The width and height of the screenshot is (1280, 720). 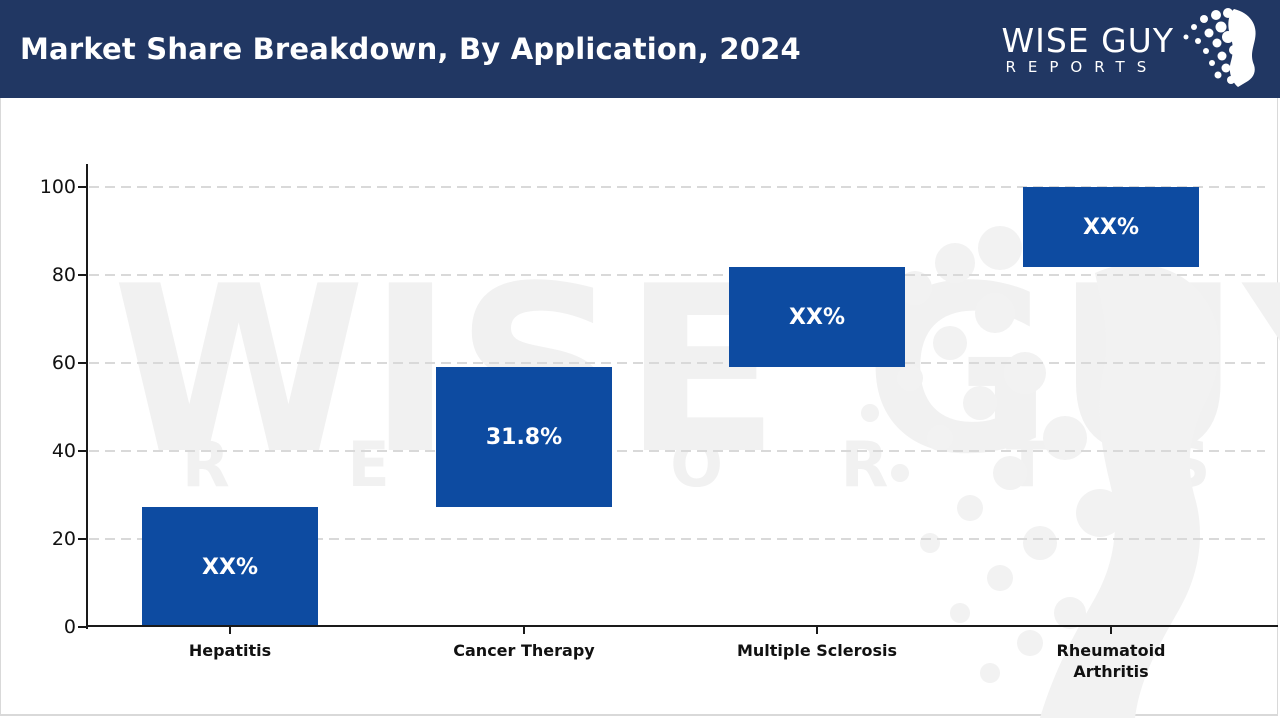 I want to click on logo-wordmark: WISE GUY REPORTS, so click(x=1087, y=49).